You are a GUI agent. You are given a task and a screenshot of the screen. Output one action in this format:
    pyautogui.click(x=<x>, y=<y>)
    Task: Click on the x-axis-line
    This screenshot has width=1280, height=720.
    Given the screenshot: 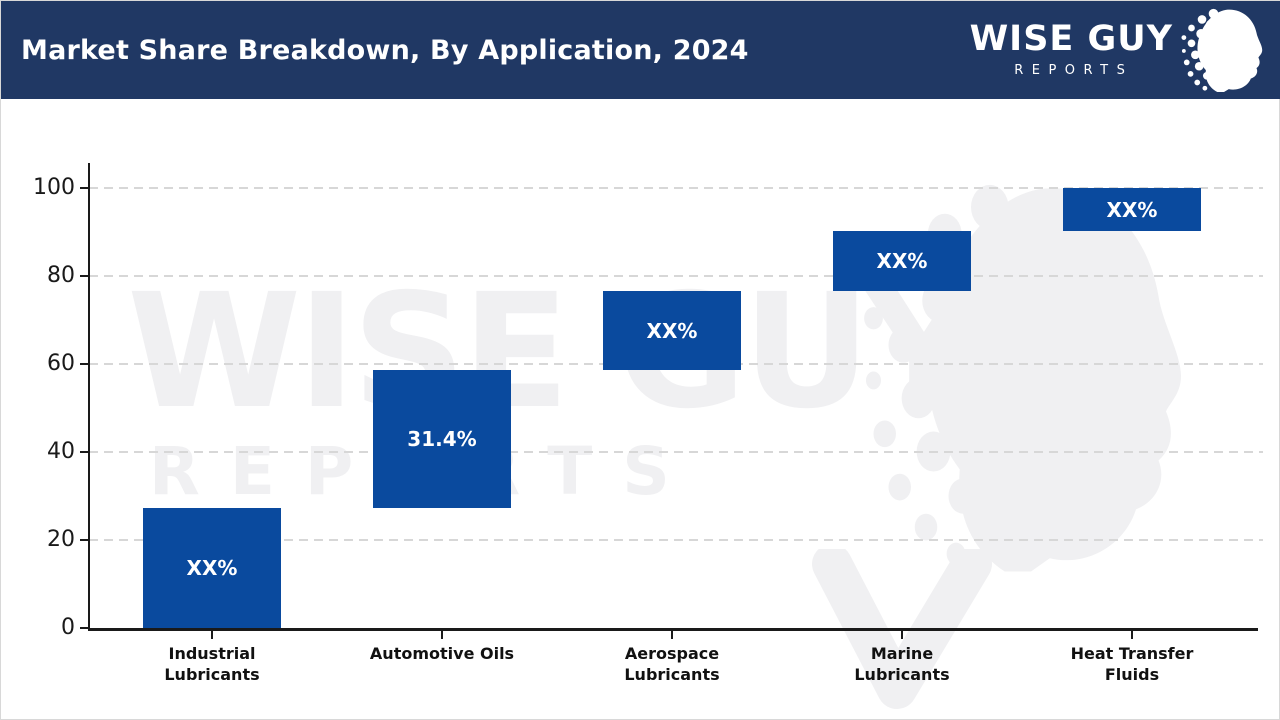 What is the action you would take?
    pyautogui.click(x=673, y=629)
    